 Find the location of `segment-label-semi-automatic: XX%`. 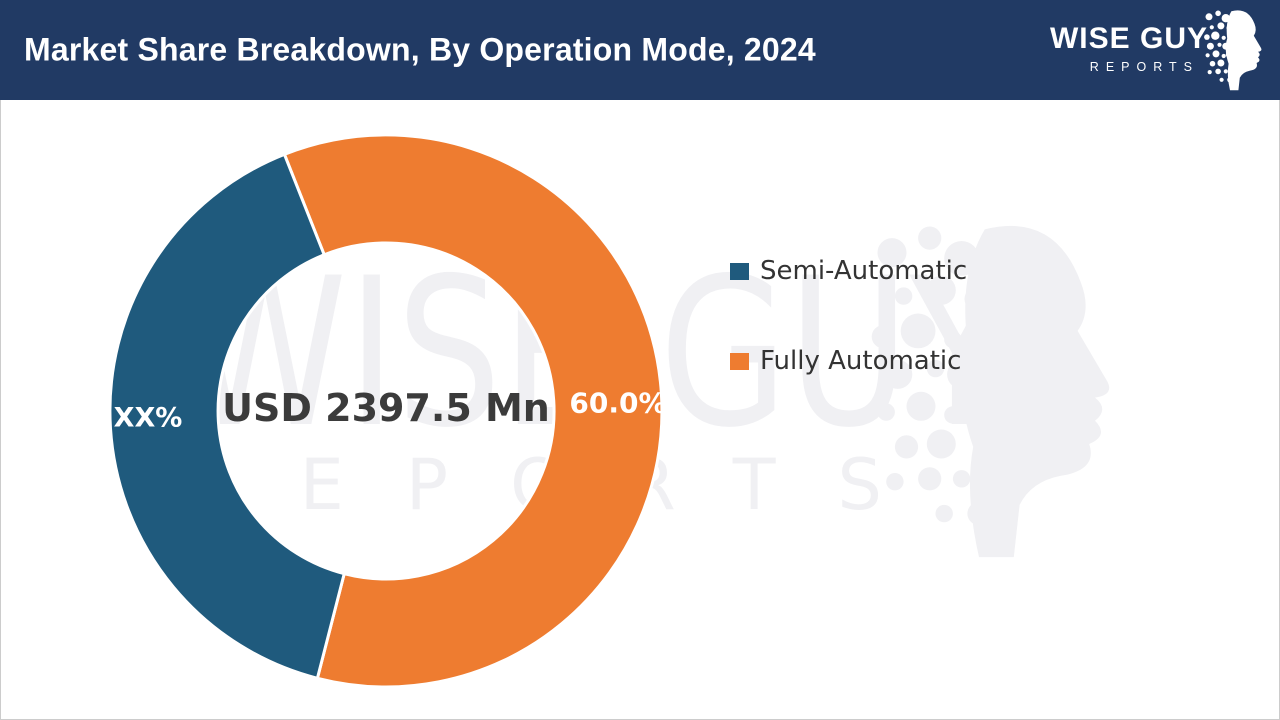

segment-label-semi-automatic: XX% is located at coordinates (148, 418).